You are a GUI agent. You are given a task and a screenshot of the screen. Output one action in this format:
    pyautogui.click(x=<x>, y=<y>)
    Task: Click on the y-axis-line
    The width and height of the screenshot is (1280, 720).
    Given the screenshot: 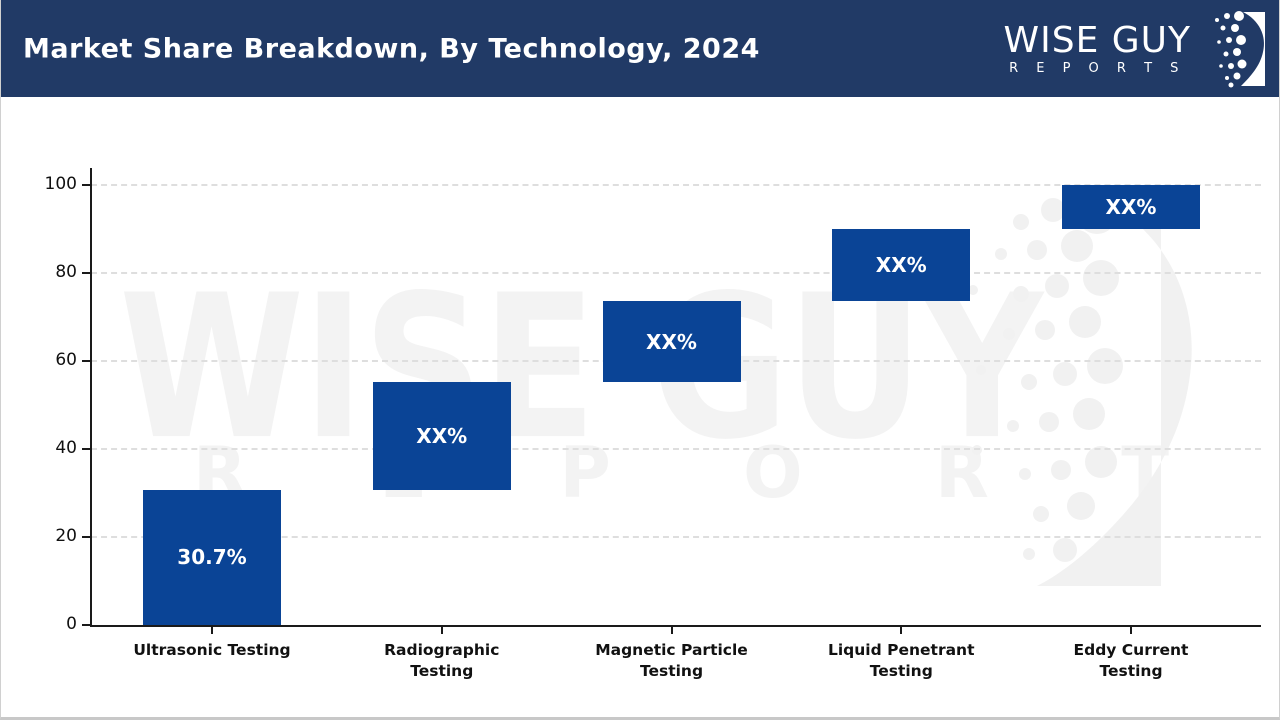 What is the action you would take?
    pyautogui.click(x=91, y=397)
    